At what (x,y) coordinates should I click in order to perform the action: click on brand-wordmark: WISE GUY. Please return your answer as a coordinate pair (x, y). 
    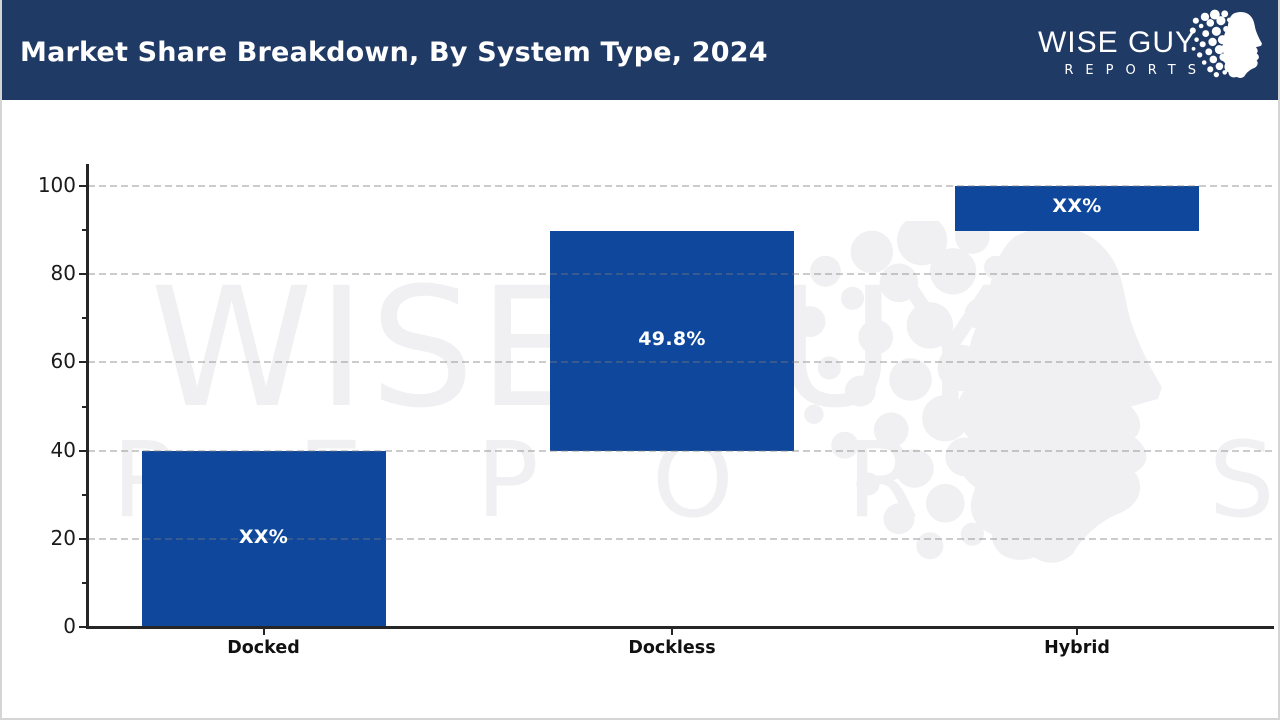
    Looking at the image, I should click on (1116, 42).